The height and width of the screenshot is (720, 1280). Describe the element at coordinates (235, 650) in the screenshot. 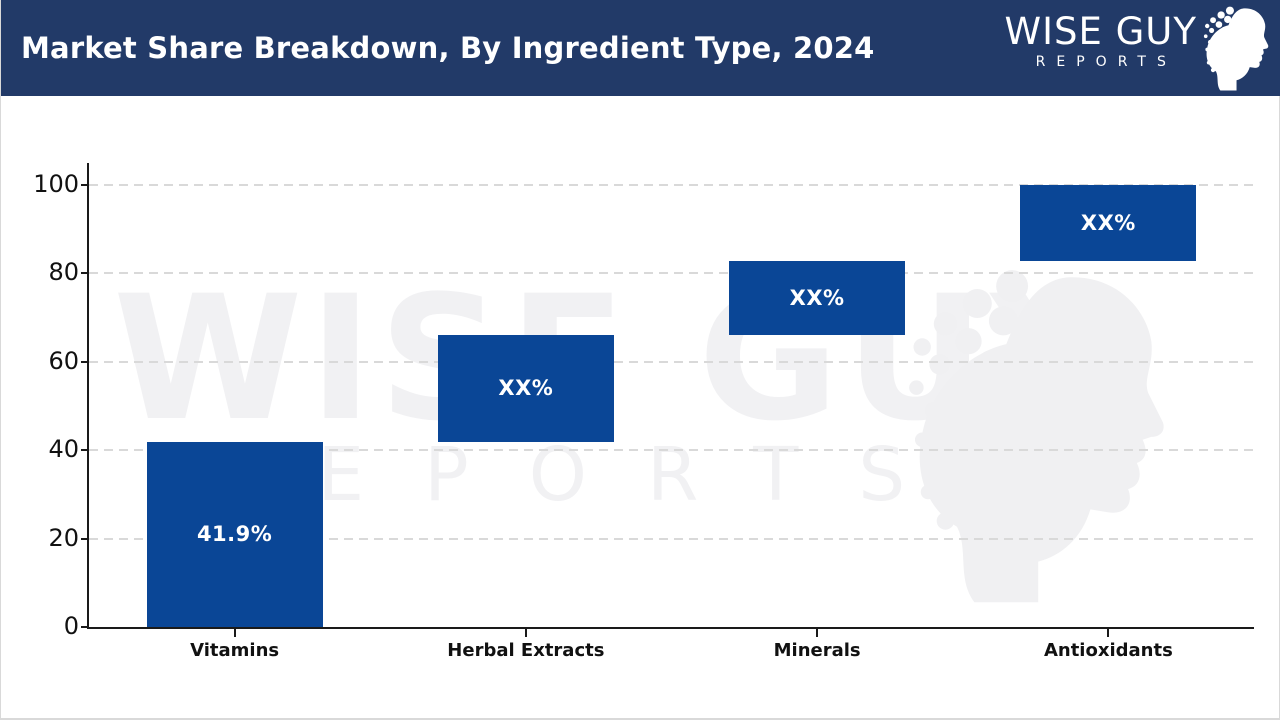

I see `x-category-label: Vitamins` at that location.